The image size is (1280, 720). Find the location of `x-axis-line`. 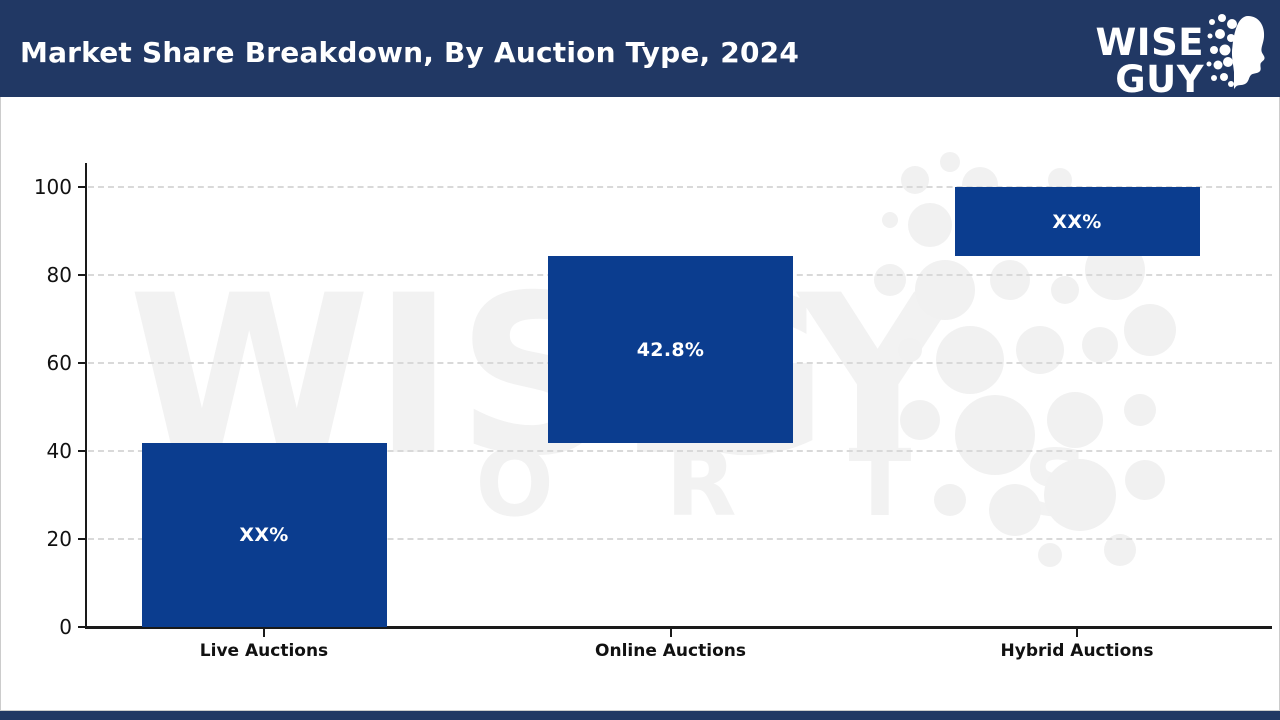

x-axis-line is located at coordinates (678, 627).